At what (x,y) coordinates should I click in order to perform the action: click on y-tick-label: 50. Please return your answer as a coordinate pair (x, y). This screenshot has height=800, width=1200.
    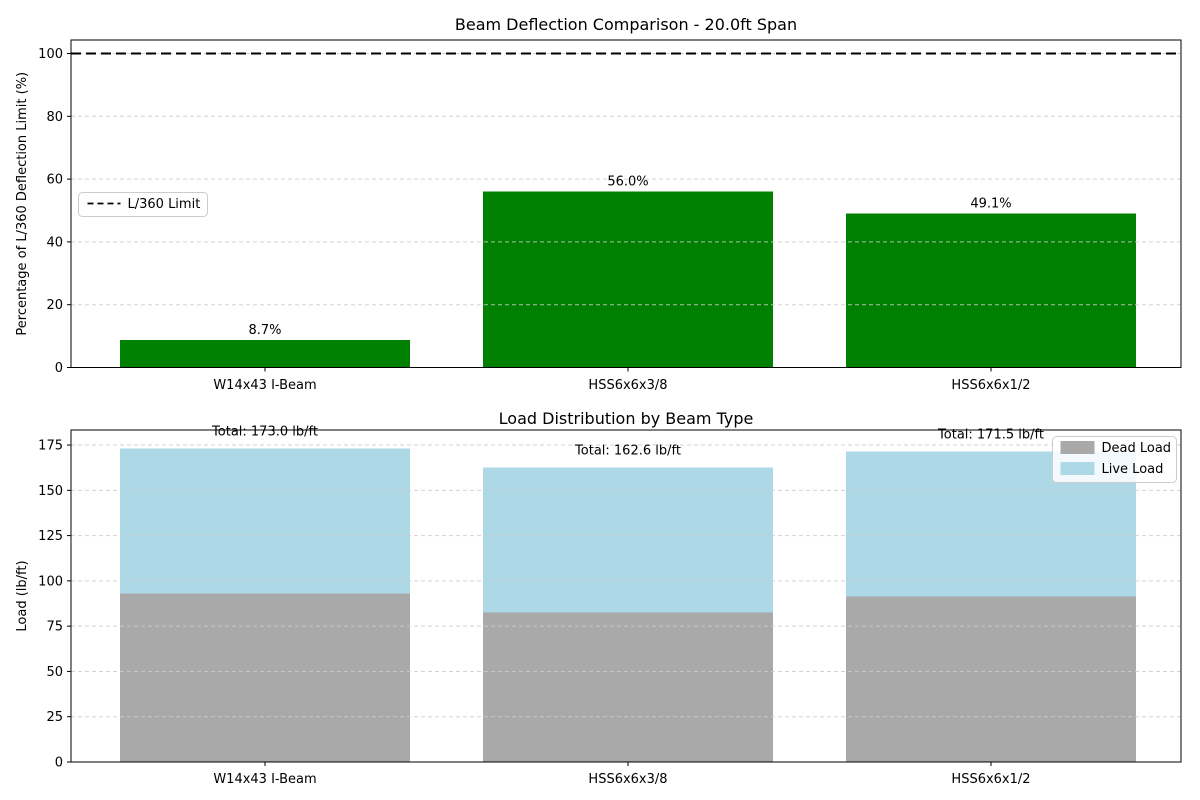
    Looking at the image, I should click on (54, 672).